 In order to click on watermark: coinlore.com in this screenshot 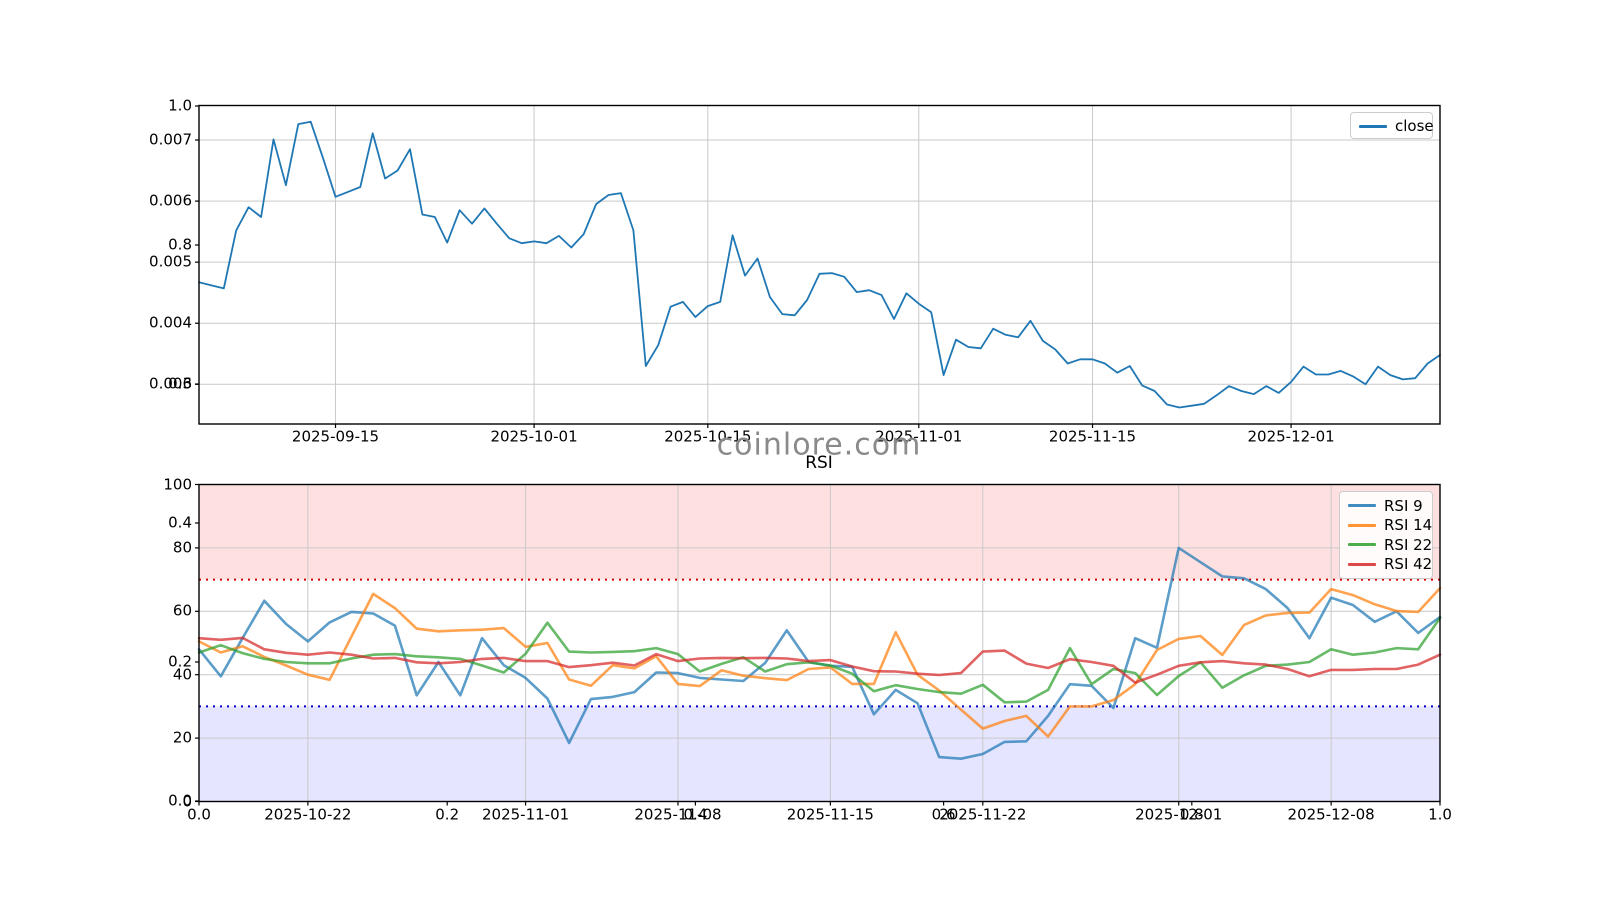, I will do `click(819, 445)`.